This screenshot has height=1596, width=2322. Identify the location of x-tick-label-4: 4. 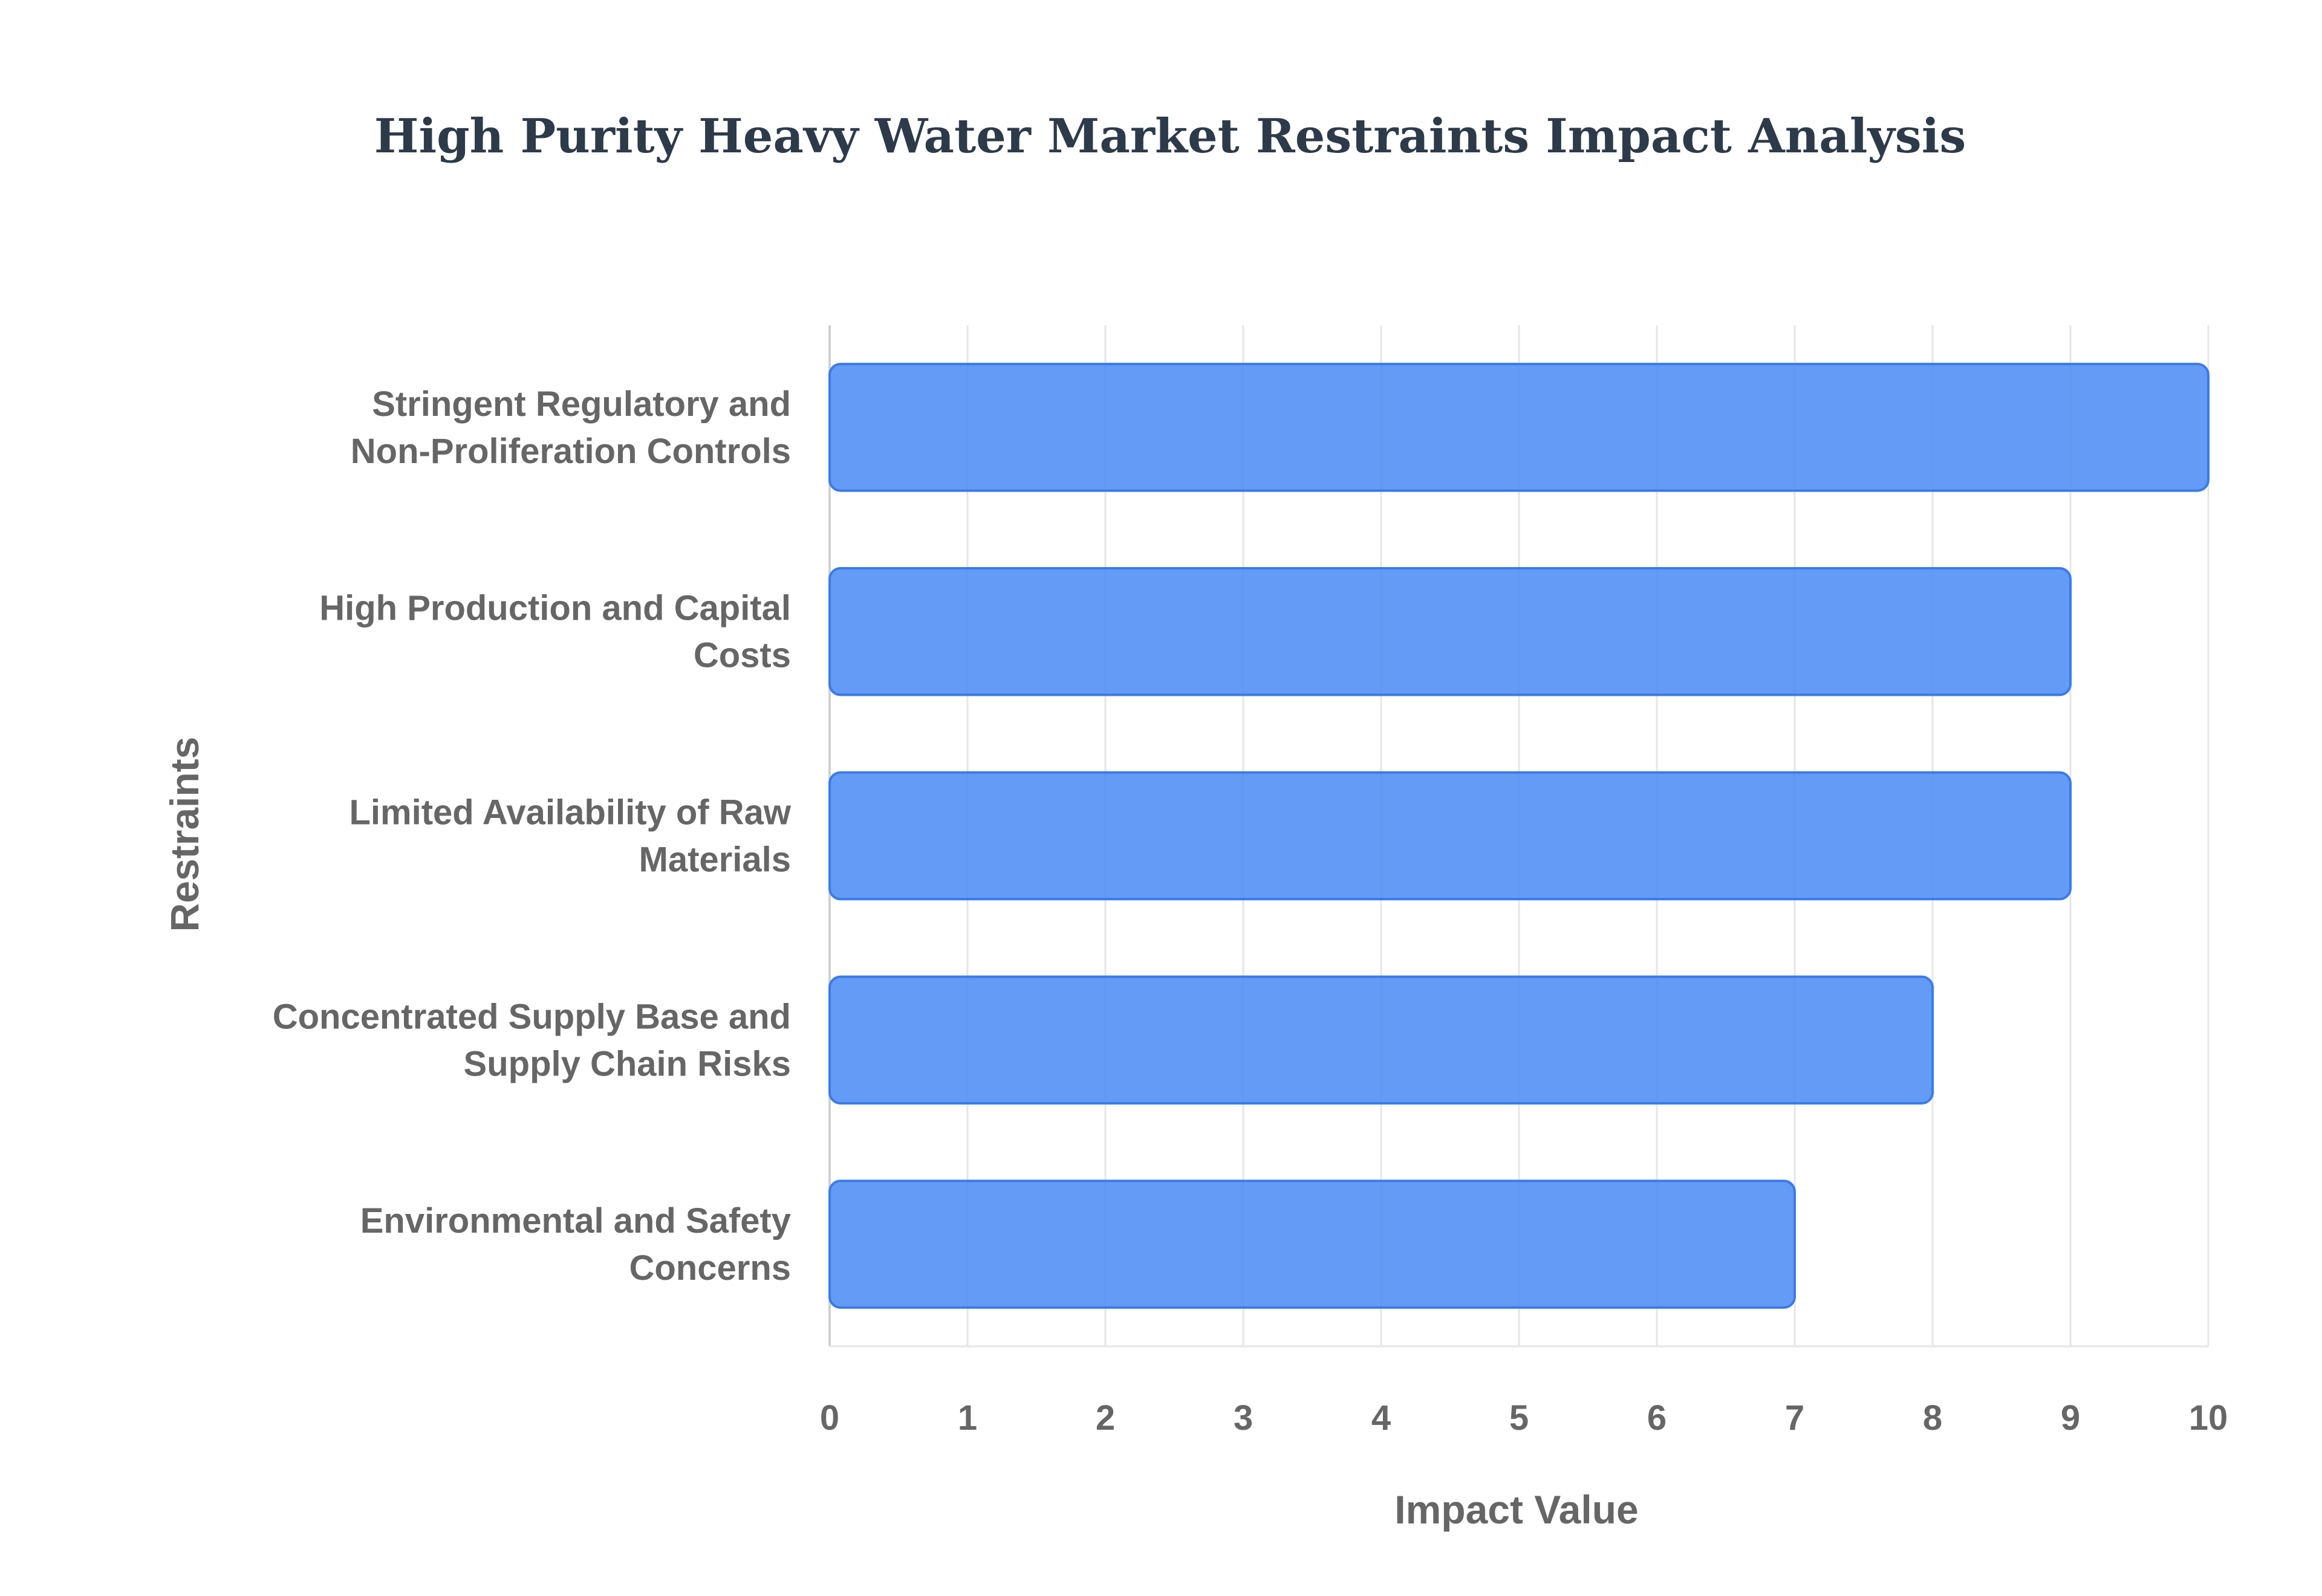
(1381, 1418).